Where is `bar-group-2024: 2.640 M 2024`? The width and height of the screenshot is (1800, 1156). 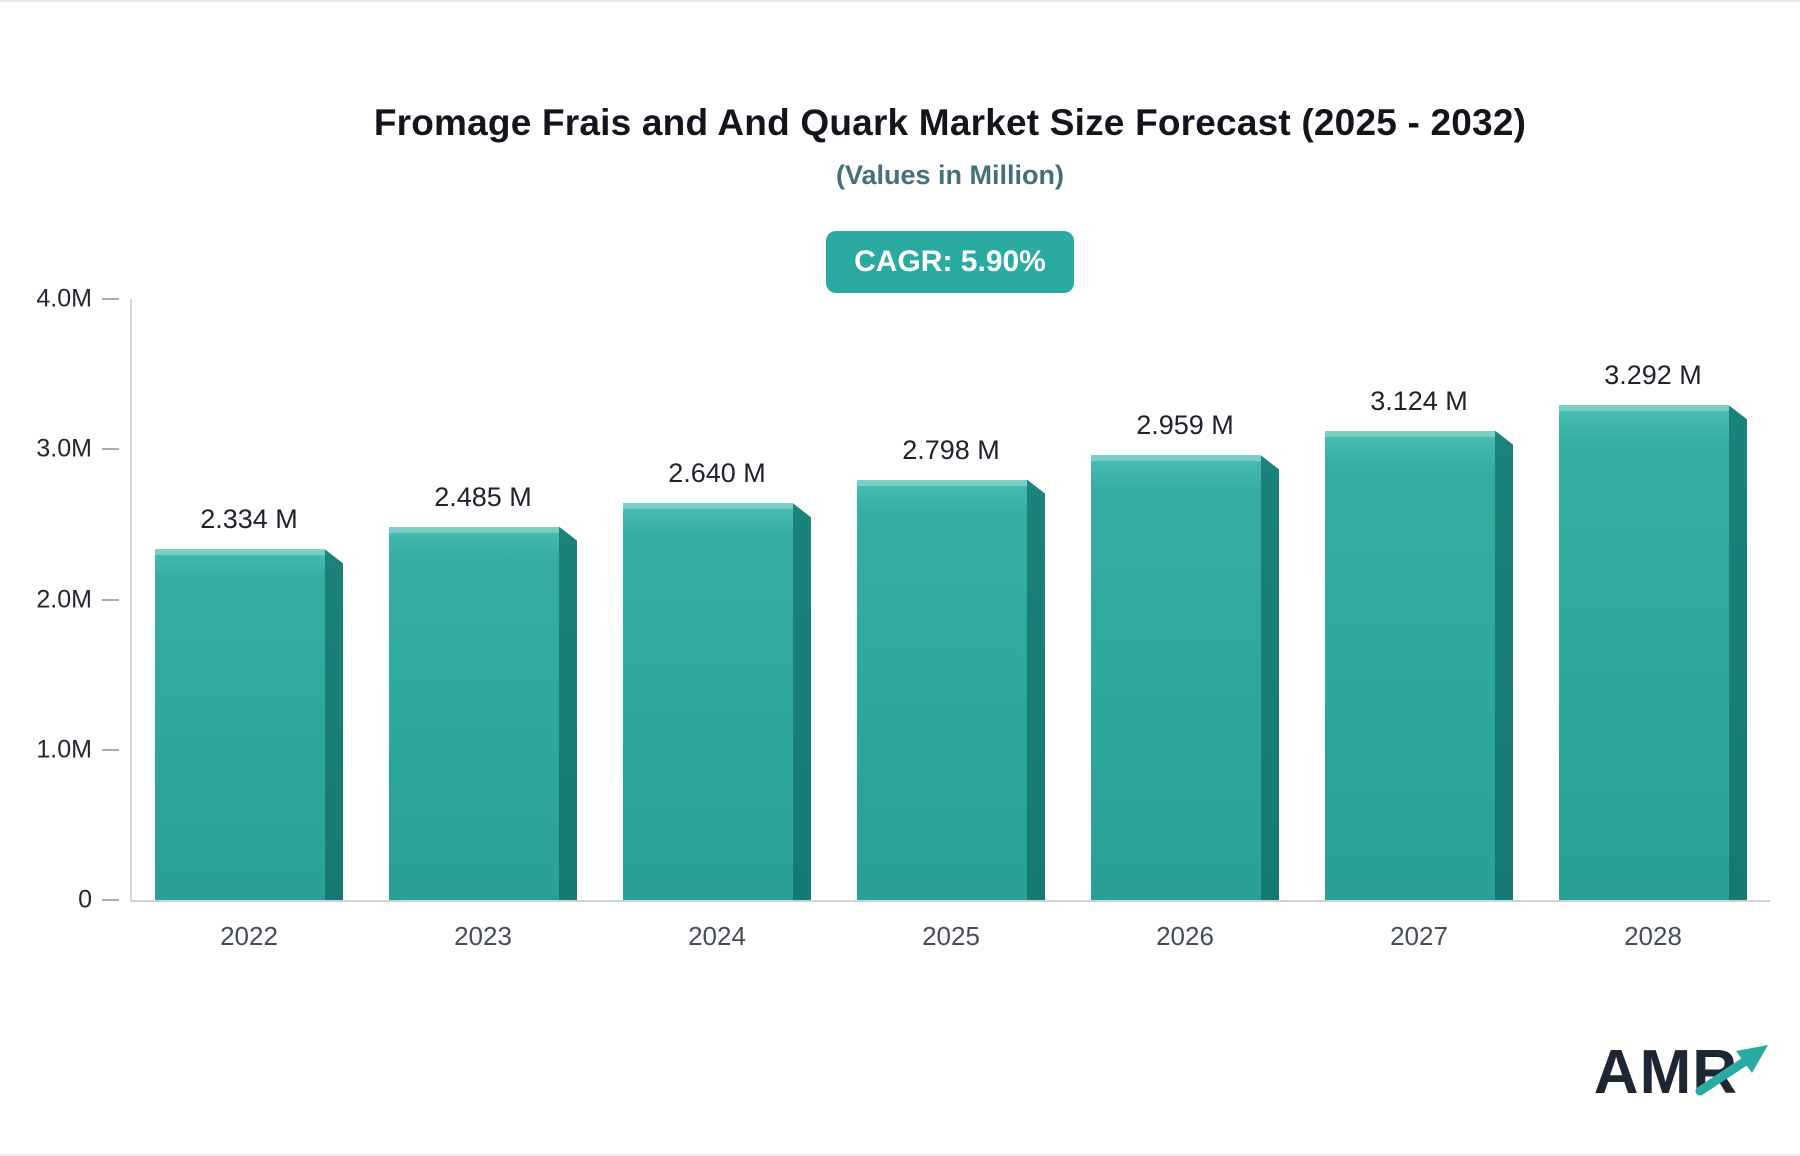
bar-group-2024: 2.640 M 2024 is located at coordinates (717, 625).